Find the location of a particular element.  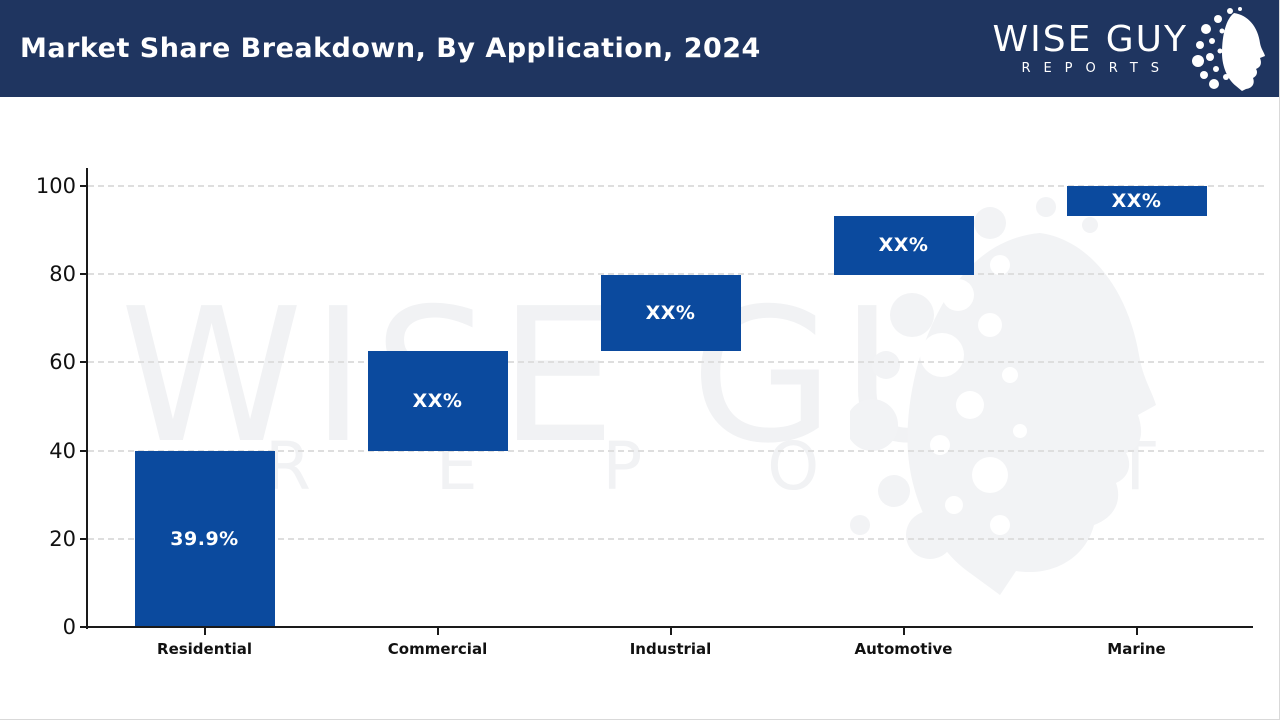

y-tick-label-20: 20 is located at coordinates (62, 538).